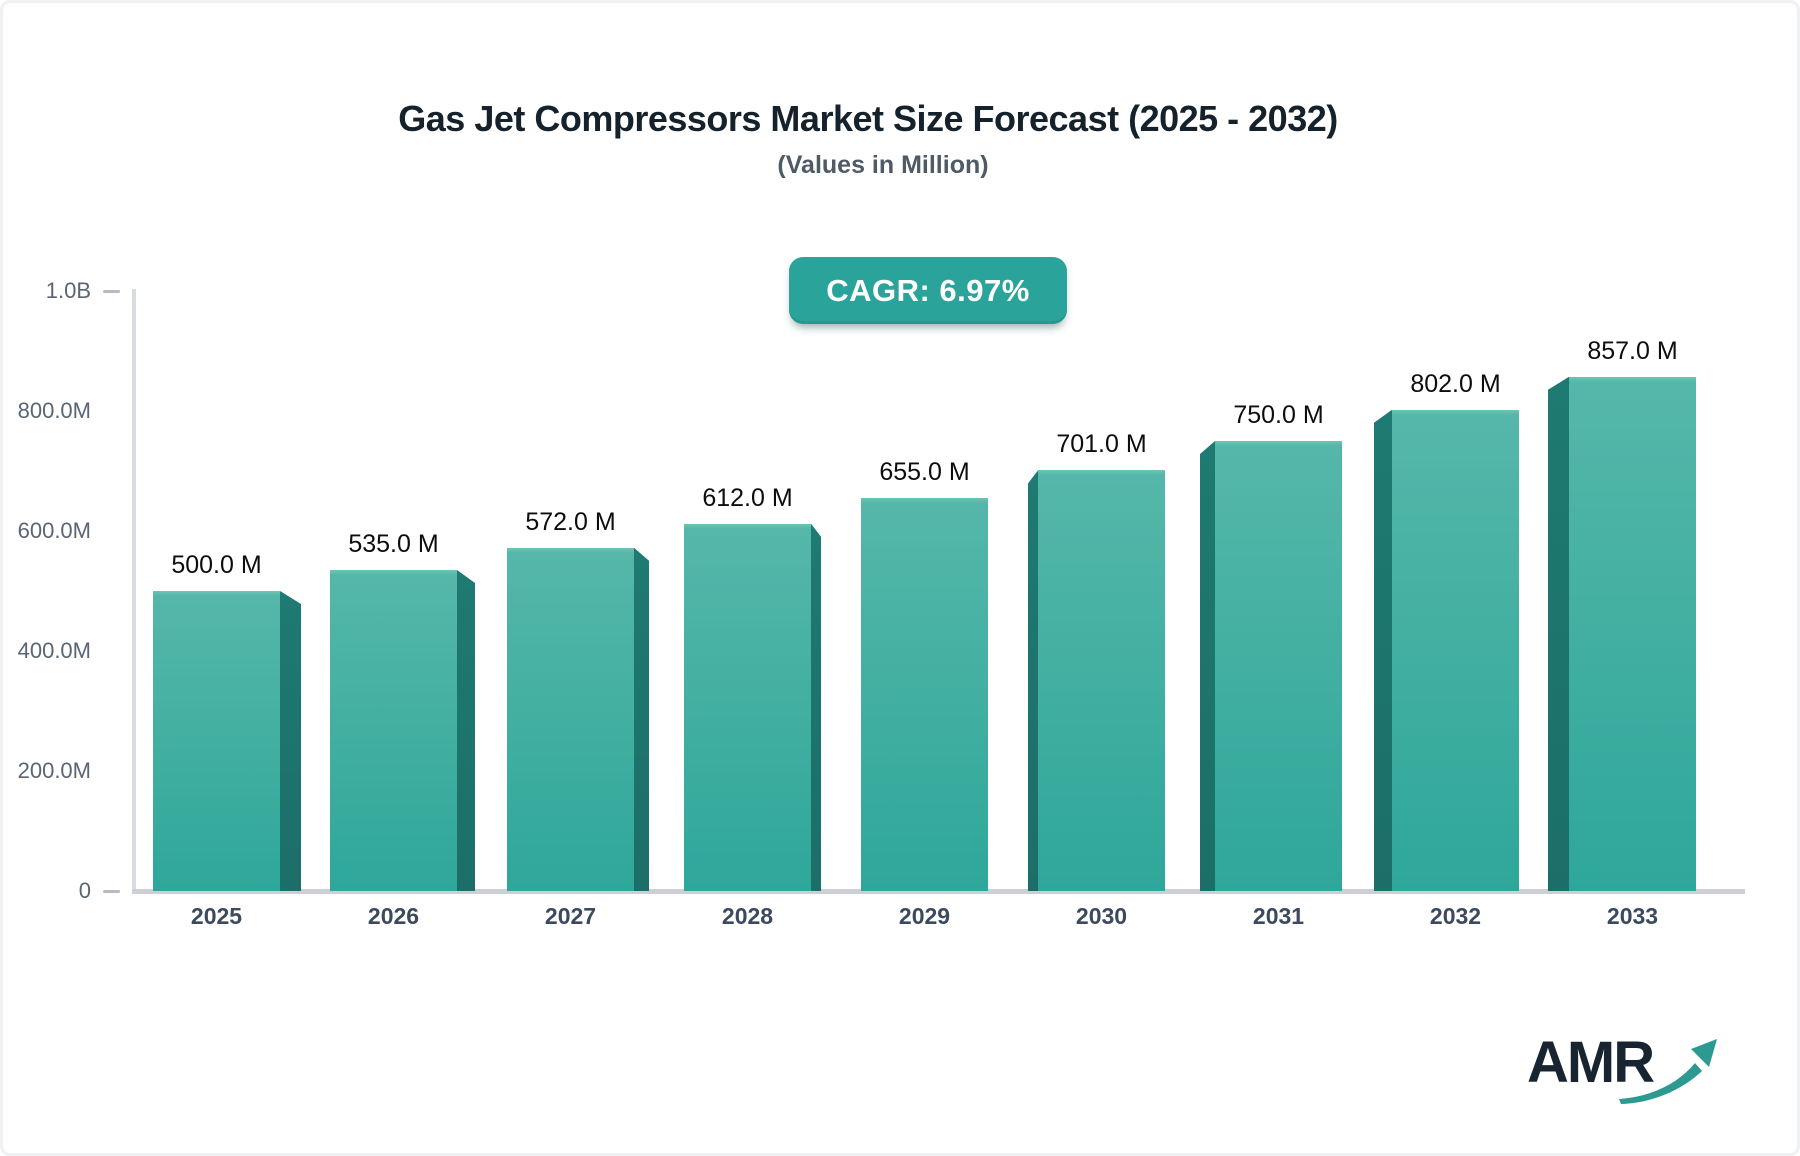 The height and width of the screenshot is (1156, 1800). What do you see at coordinates (1632, 633) in the screenshot?
I see `bar-2033` at bounding box center [1632, 633].